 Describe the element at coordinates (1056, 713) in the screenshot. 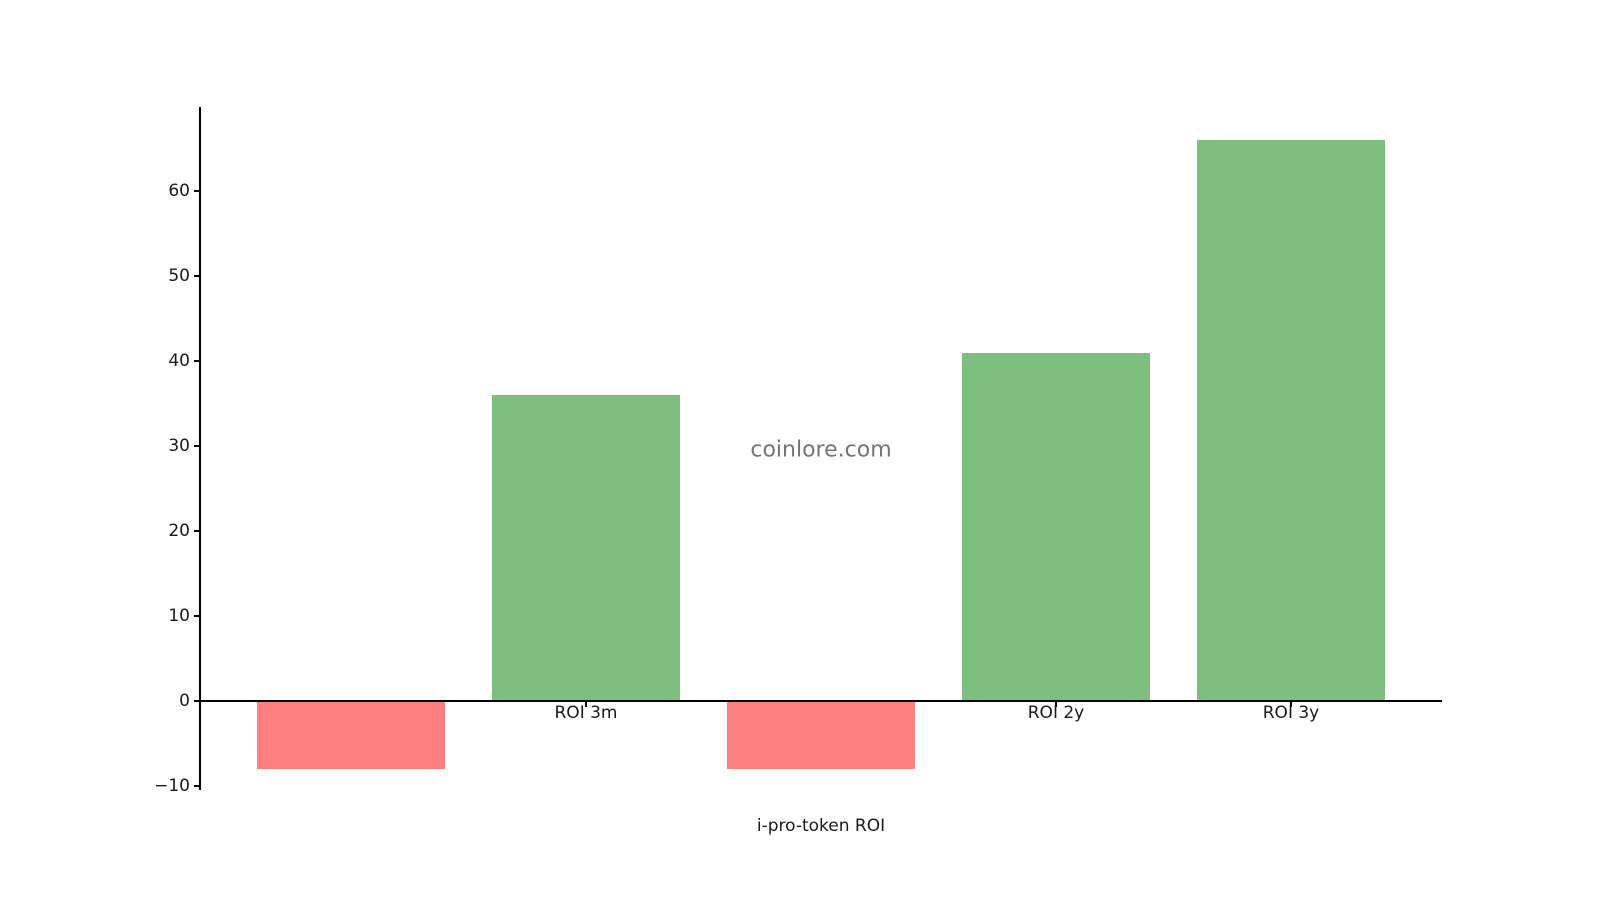

I see `x-tick-label: ROI 2y` at that location.